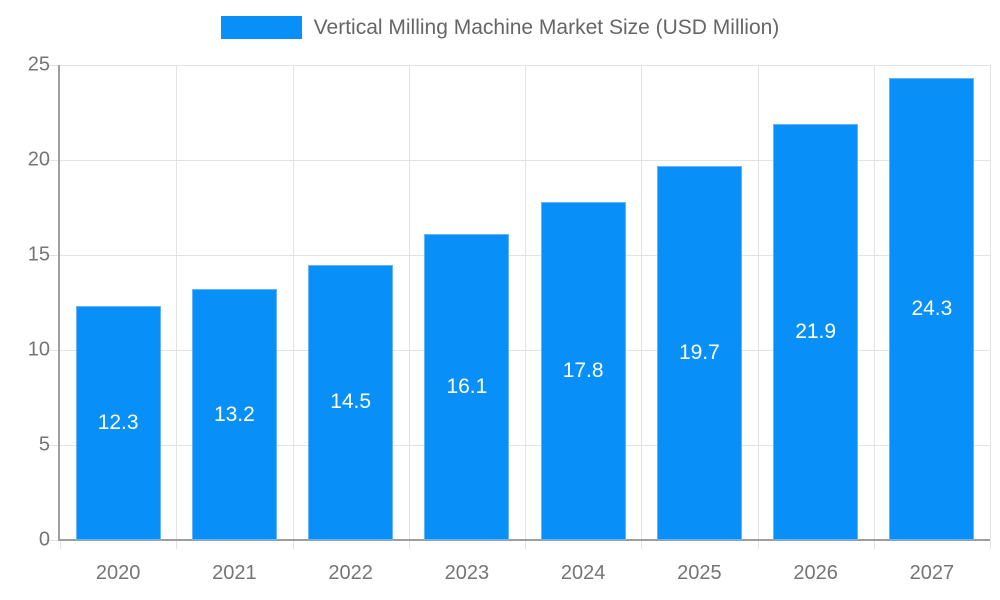 This screenshot has width=1000, height=600. What do you see at coordinates (524, 540) in the screenshot?
I see `x-axis-line` at bounding box center [524, 540].